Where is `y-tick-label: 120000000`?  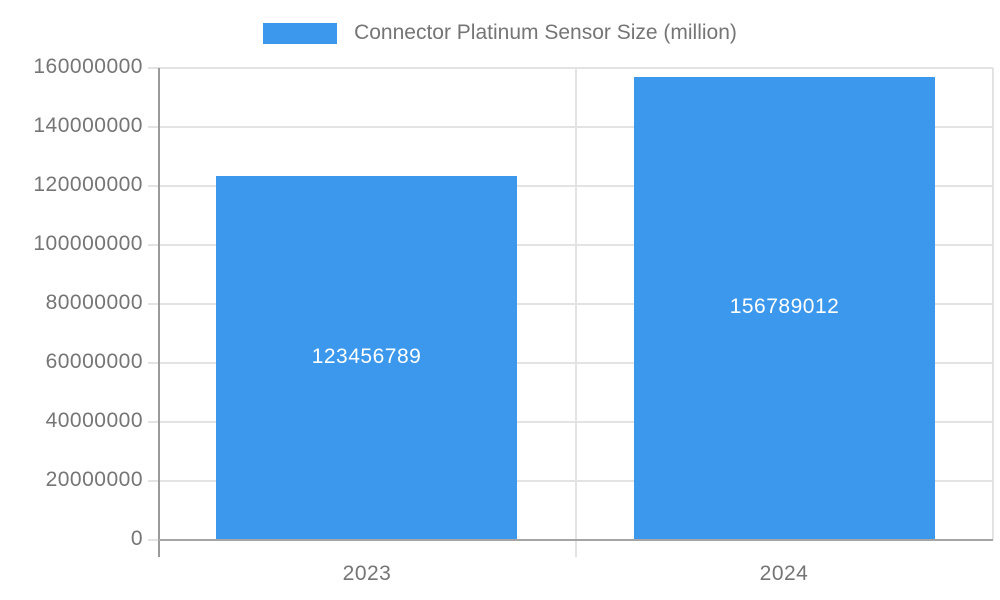 y-tick-label: 120000000 is located at coordinates (88, 184).